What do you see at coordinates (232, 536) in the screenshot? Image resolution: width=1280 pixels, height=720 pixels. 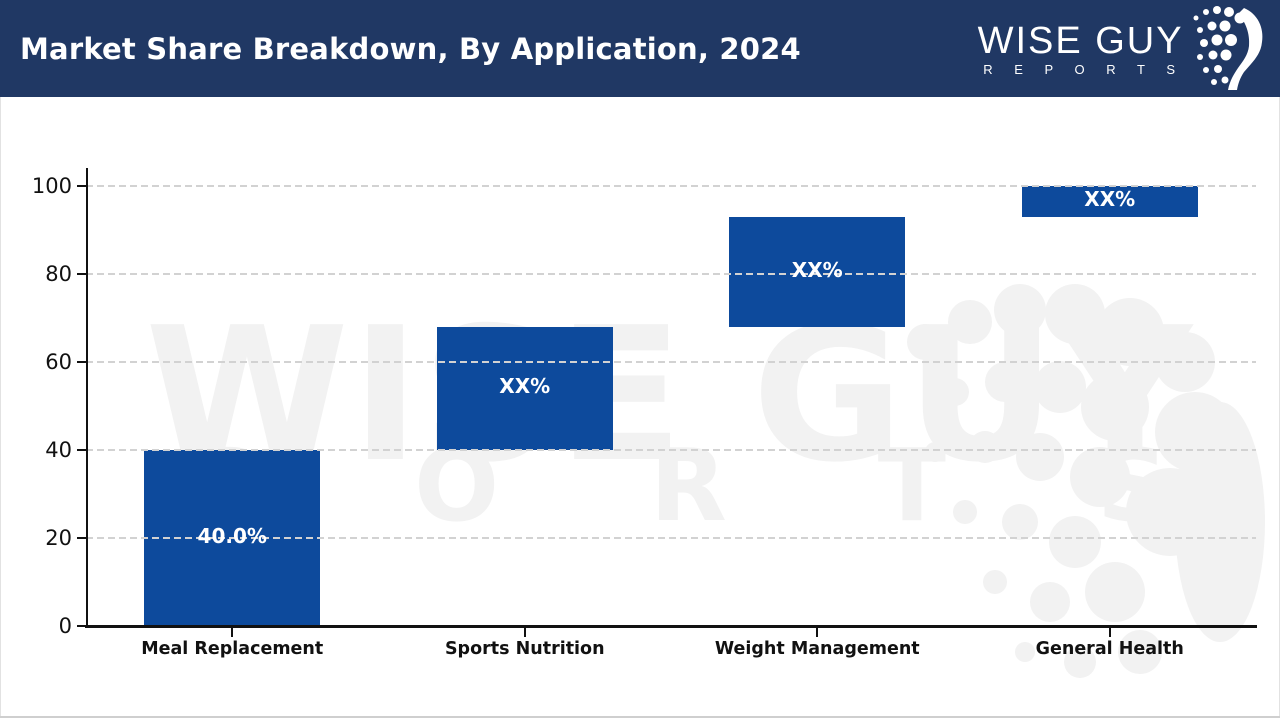 I see `bar-value-label: 40.0%` at bounding box center [232, 536].